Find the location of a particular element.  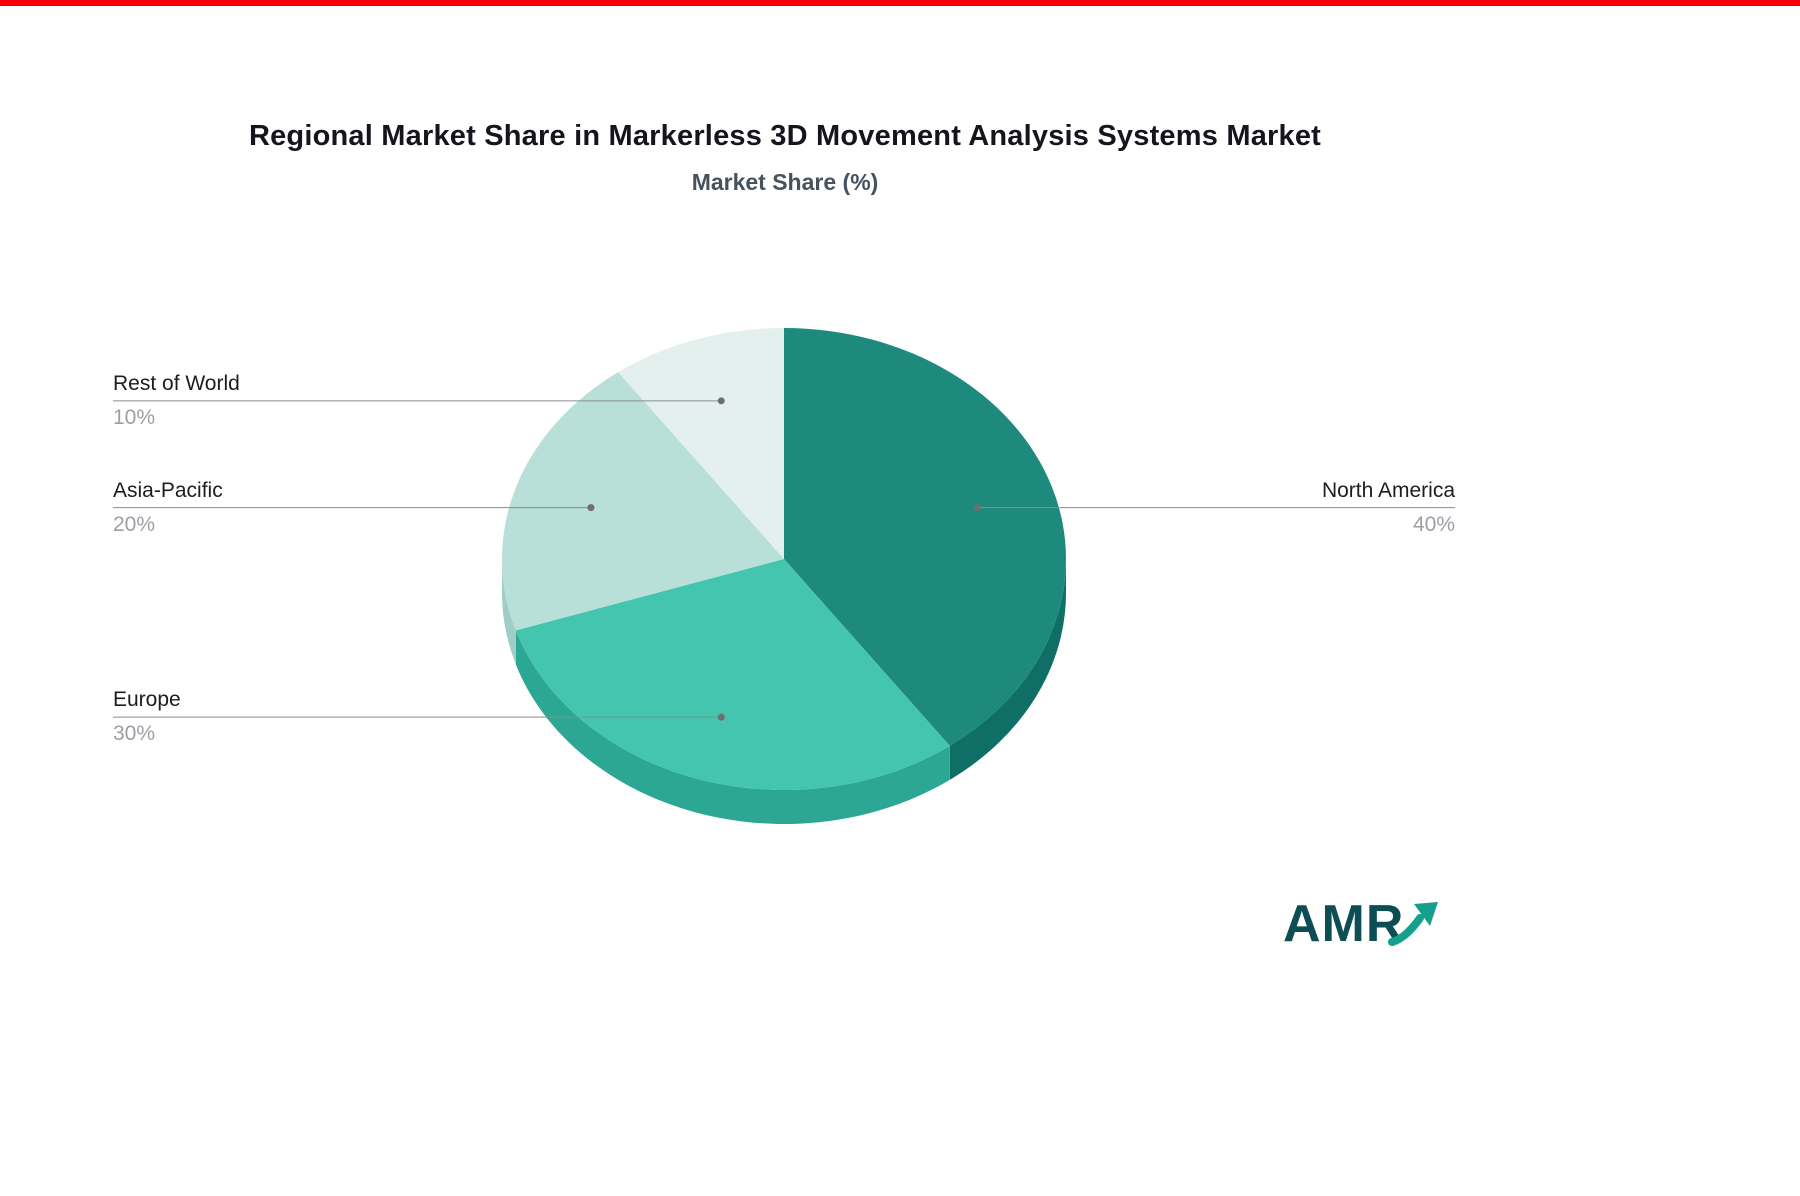

callout-label: Rest of World is located at coordinates (176, 383).